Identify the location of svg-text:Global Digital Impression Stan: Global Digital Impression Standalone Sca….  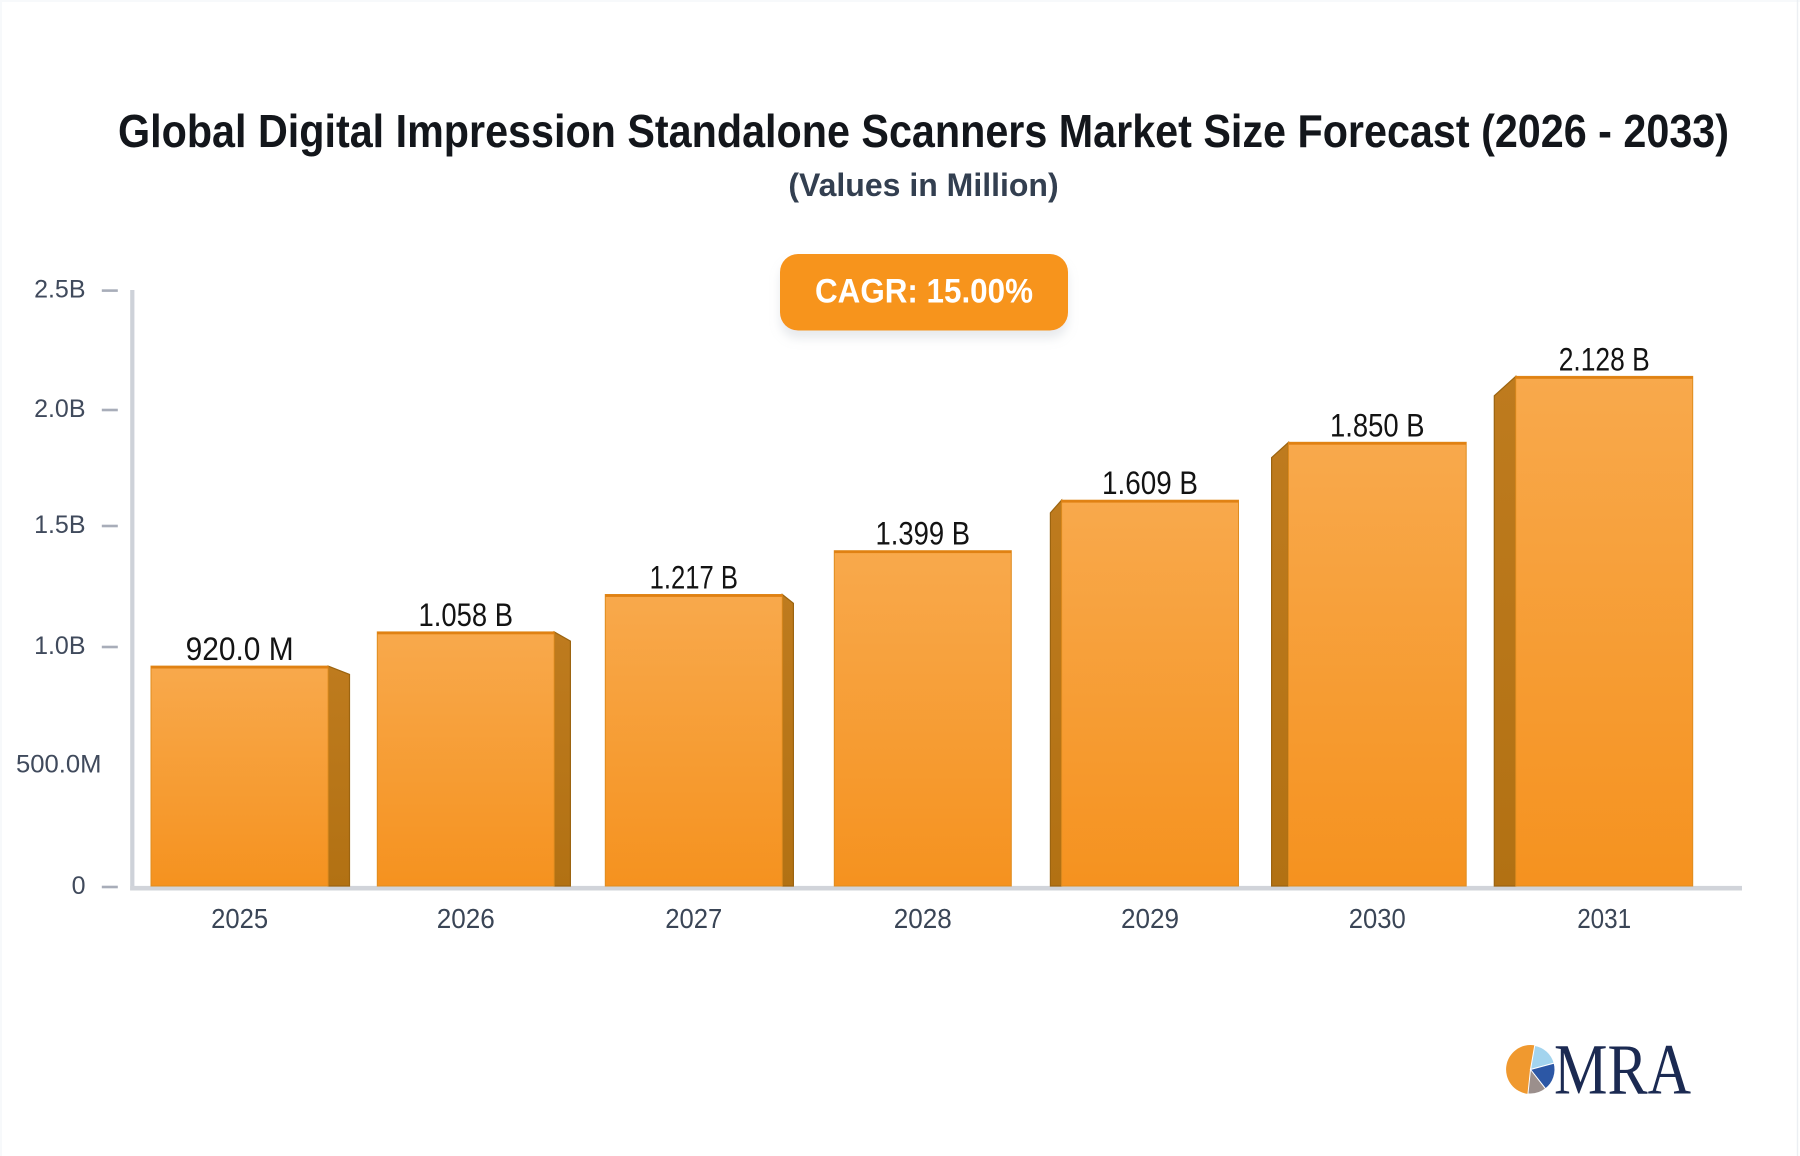
(923, 131).